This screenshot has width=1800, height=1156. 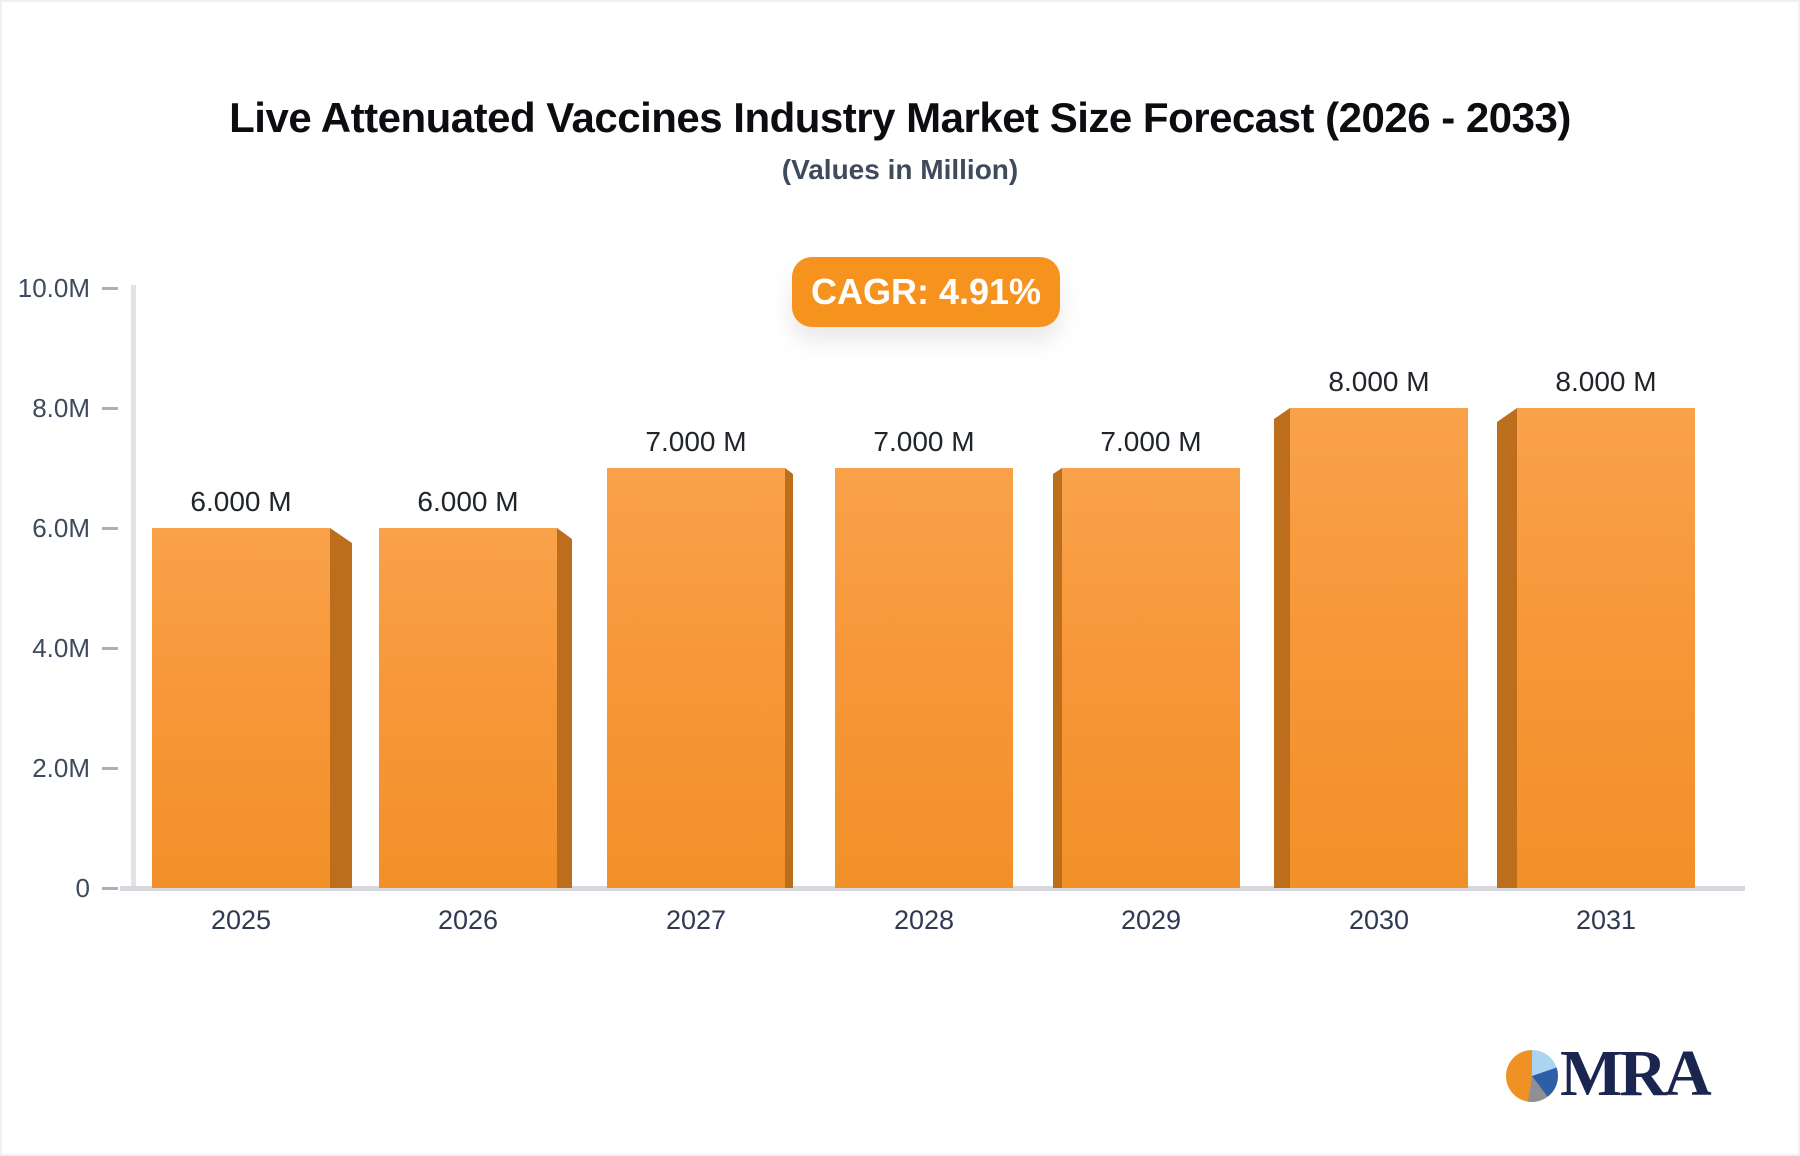 What do you see at coordinates (924, 678) in the screenshot?
I see `bar-2028` at bounding box center [924, 678].